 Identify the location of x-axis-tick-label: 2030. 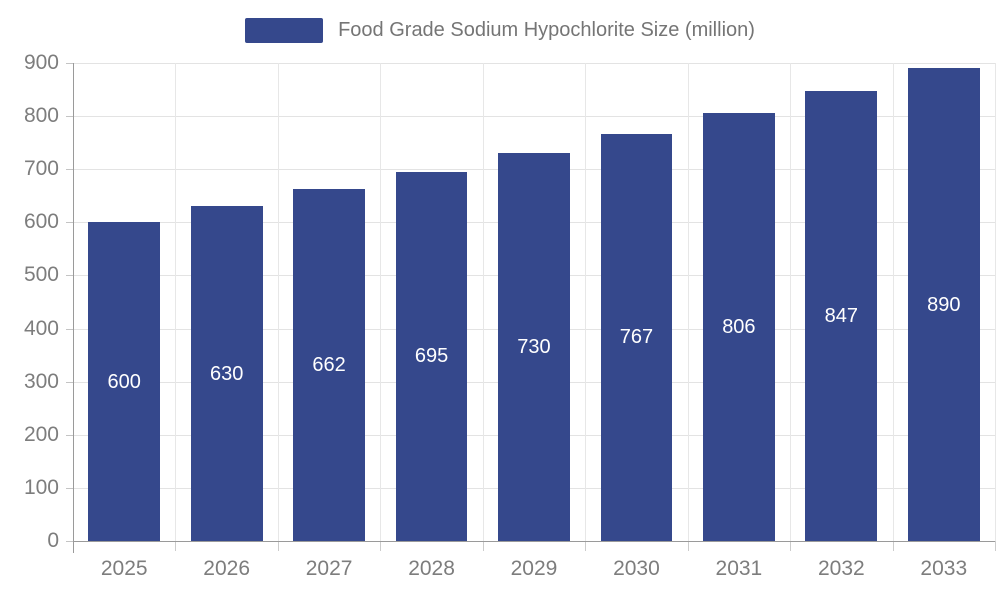
(636, 568).